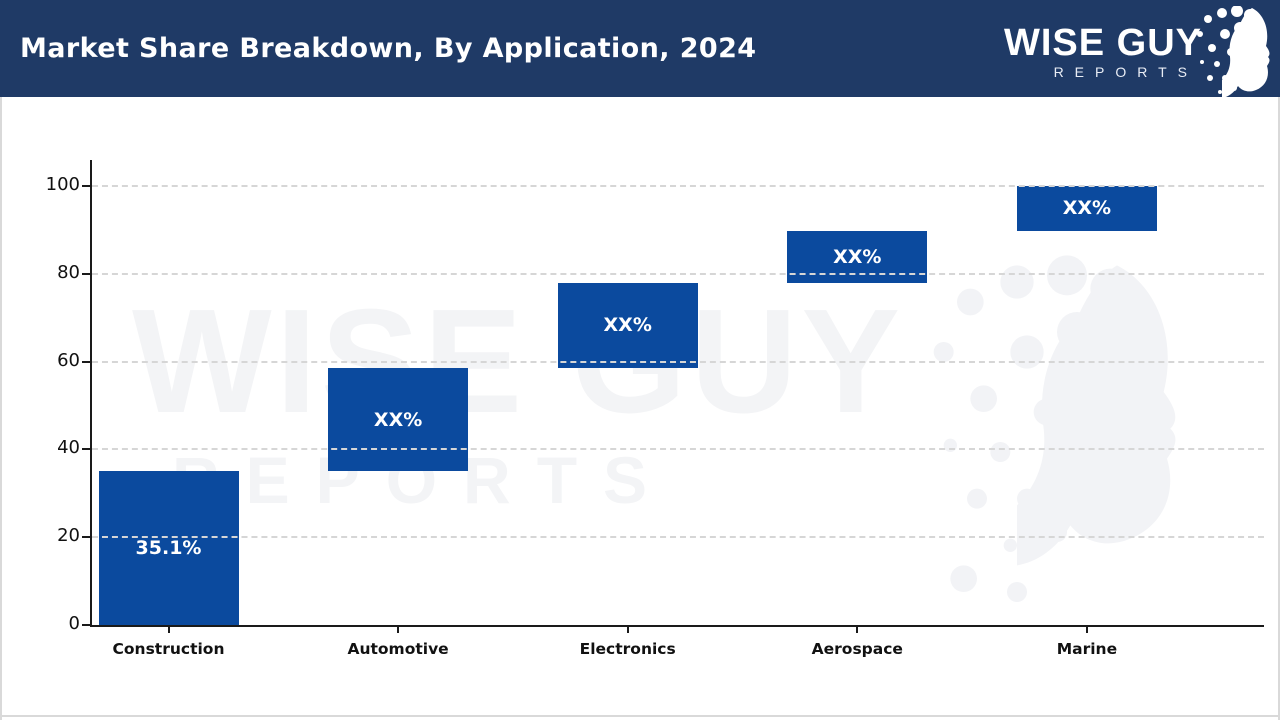 This screenshot has width=1280, height=720. I want to click on bar-value-label: 35.1%, so click(168, 547).